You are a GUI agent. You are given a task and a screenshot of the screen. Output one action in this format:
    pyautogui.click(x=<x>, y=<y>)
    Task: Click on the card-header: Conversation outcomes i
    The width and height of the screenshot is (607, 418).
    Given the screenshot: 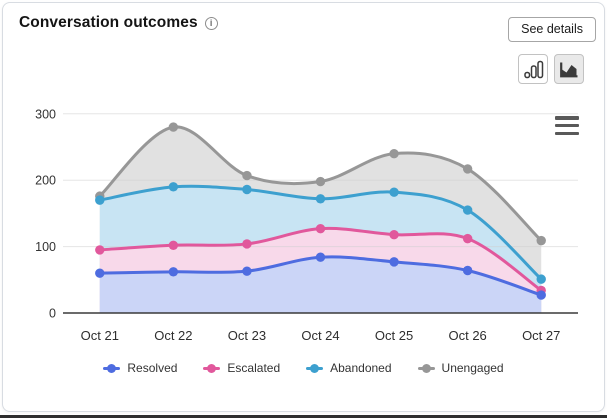 What is the action you would take?
    pyautogui.click(x=118, y=23)
    